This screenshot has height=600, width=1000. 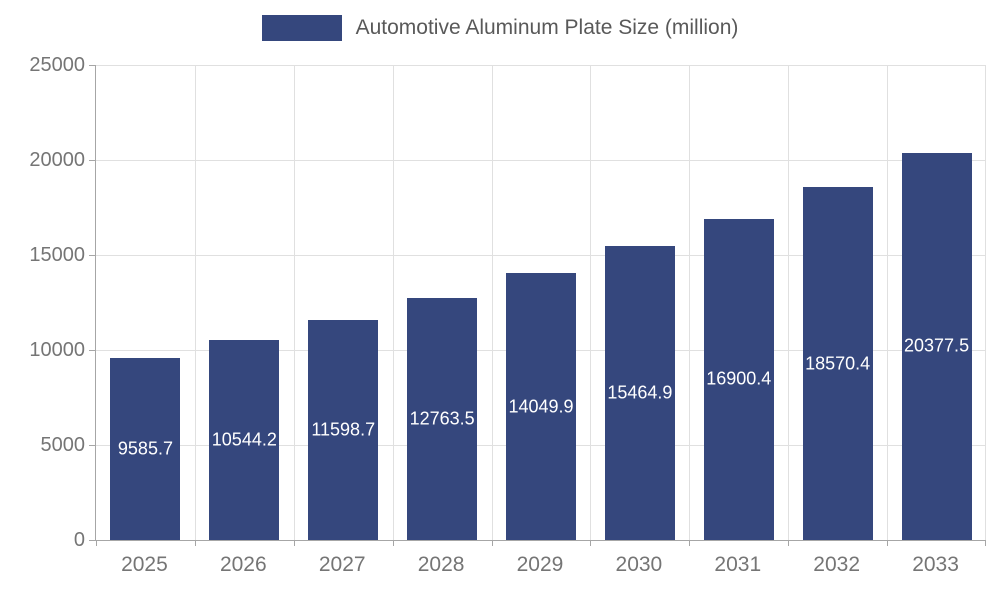 I want to click on y-tick-label: 25000, so click(x=57, y=65).